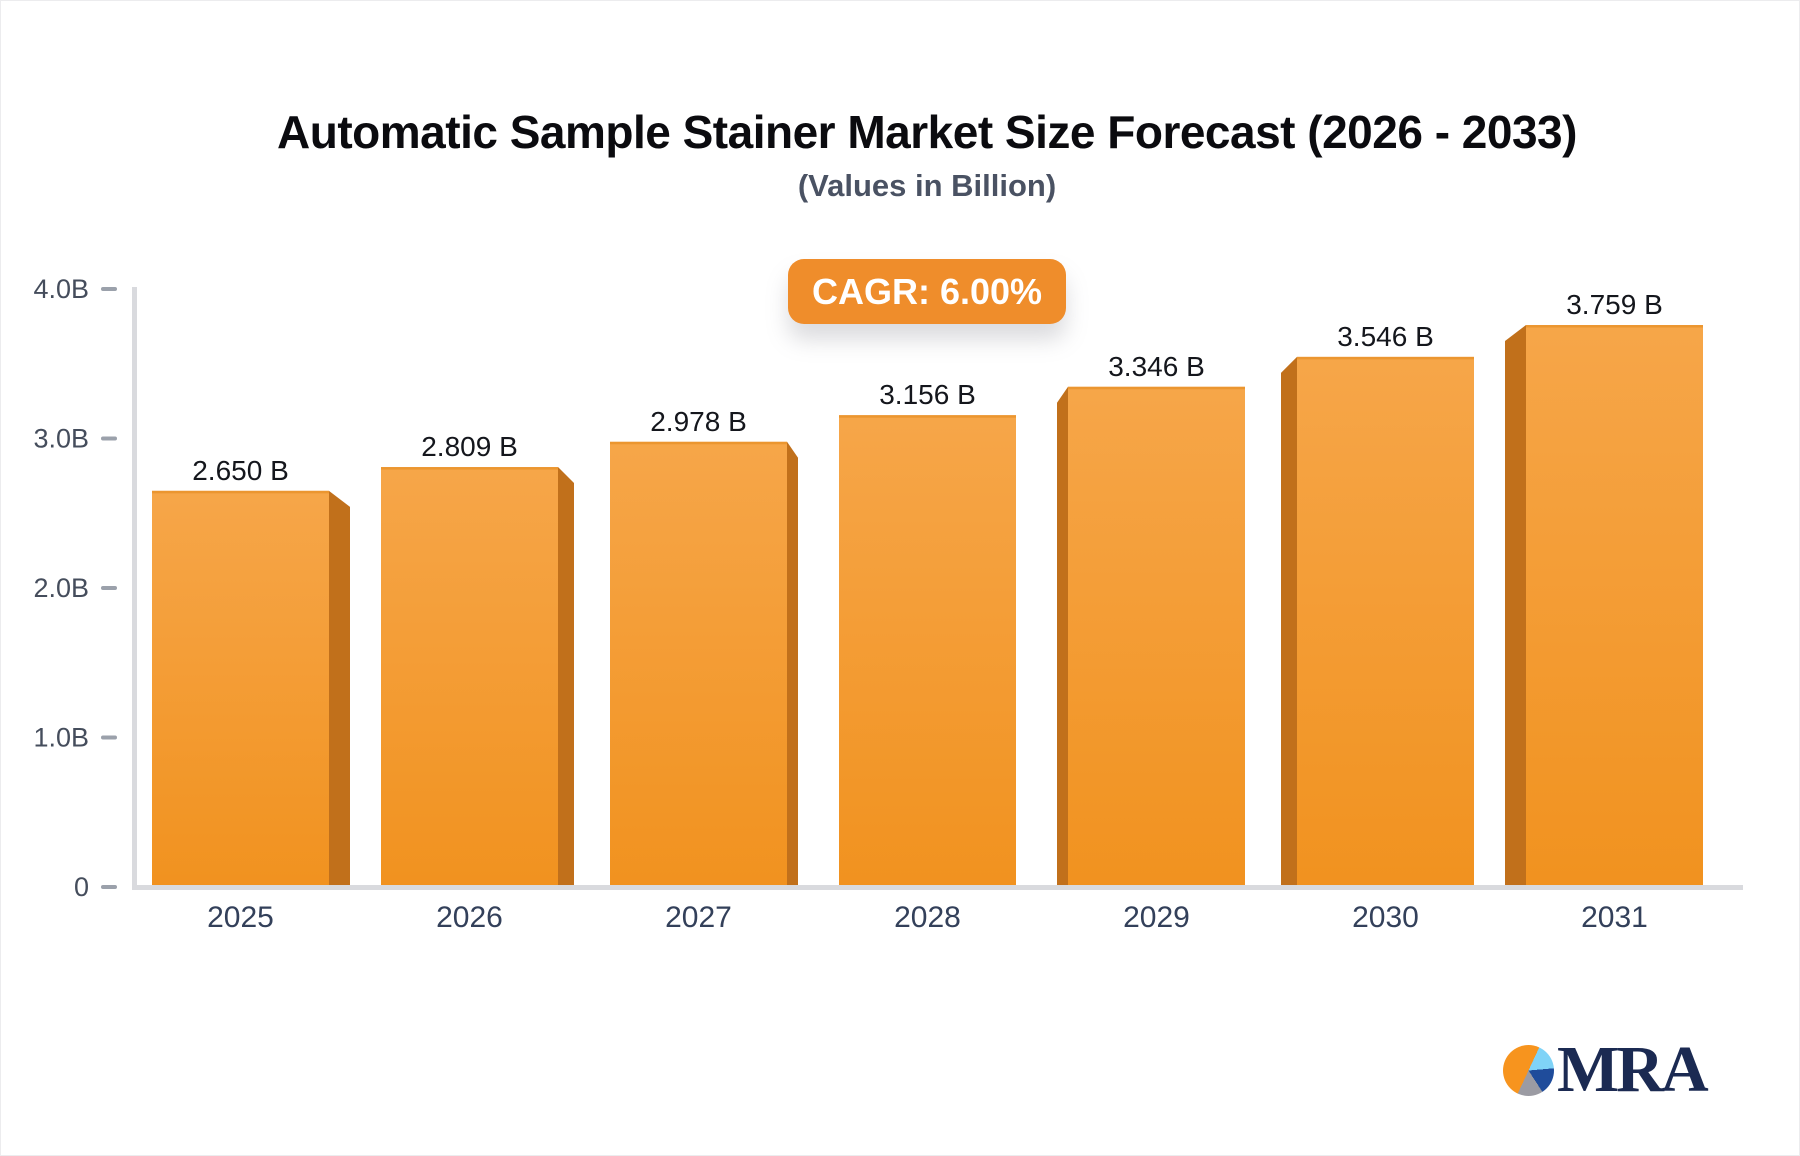 The height and width of the screenshot is (1156, 1800). What do you see at coordinates (1614, 606) in the screenshot?
I see `bar-2031` at bounding box center [1614, 606].